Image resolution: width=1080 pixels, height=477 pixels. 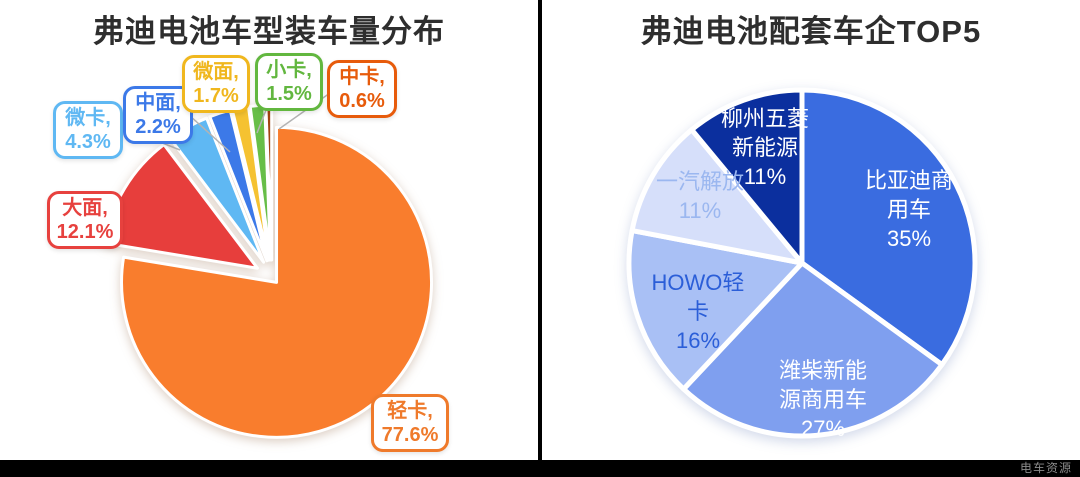 I want to click on callout-weika: 微卡, 4.3%, so click(x=88, y=130).